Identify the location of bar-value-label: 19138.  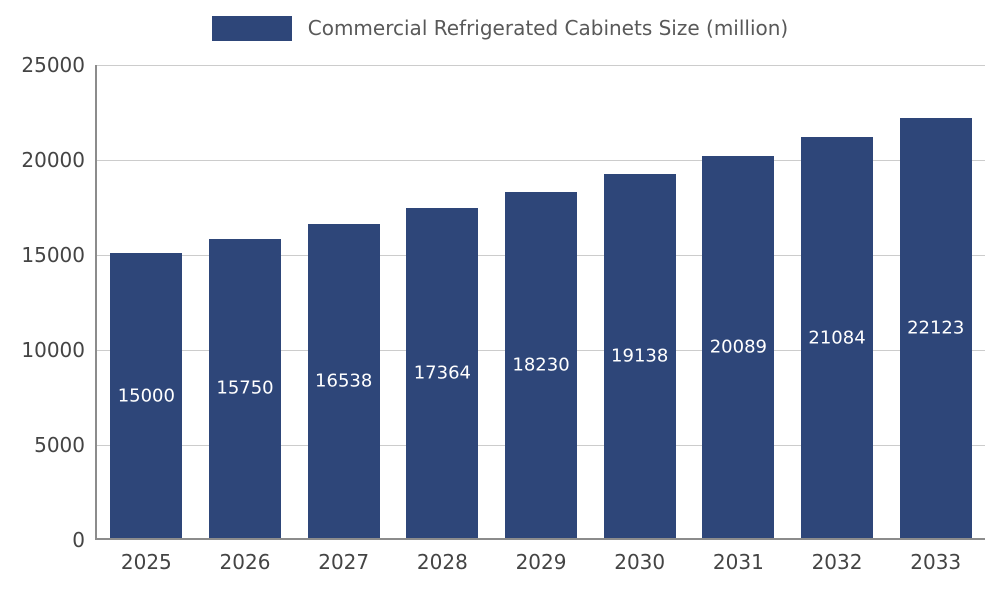
(640, 356).